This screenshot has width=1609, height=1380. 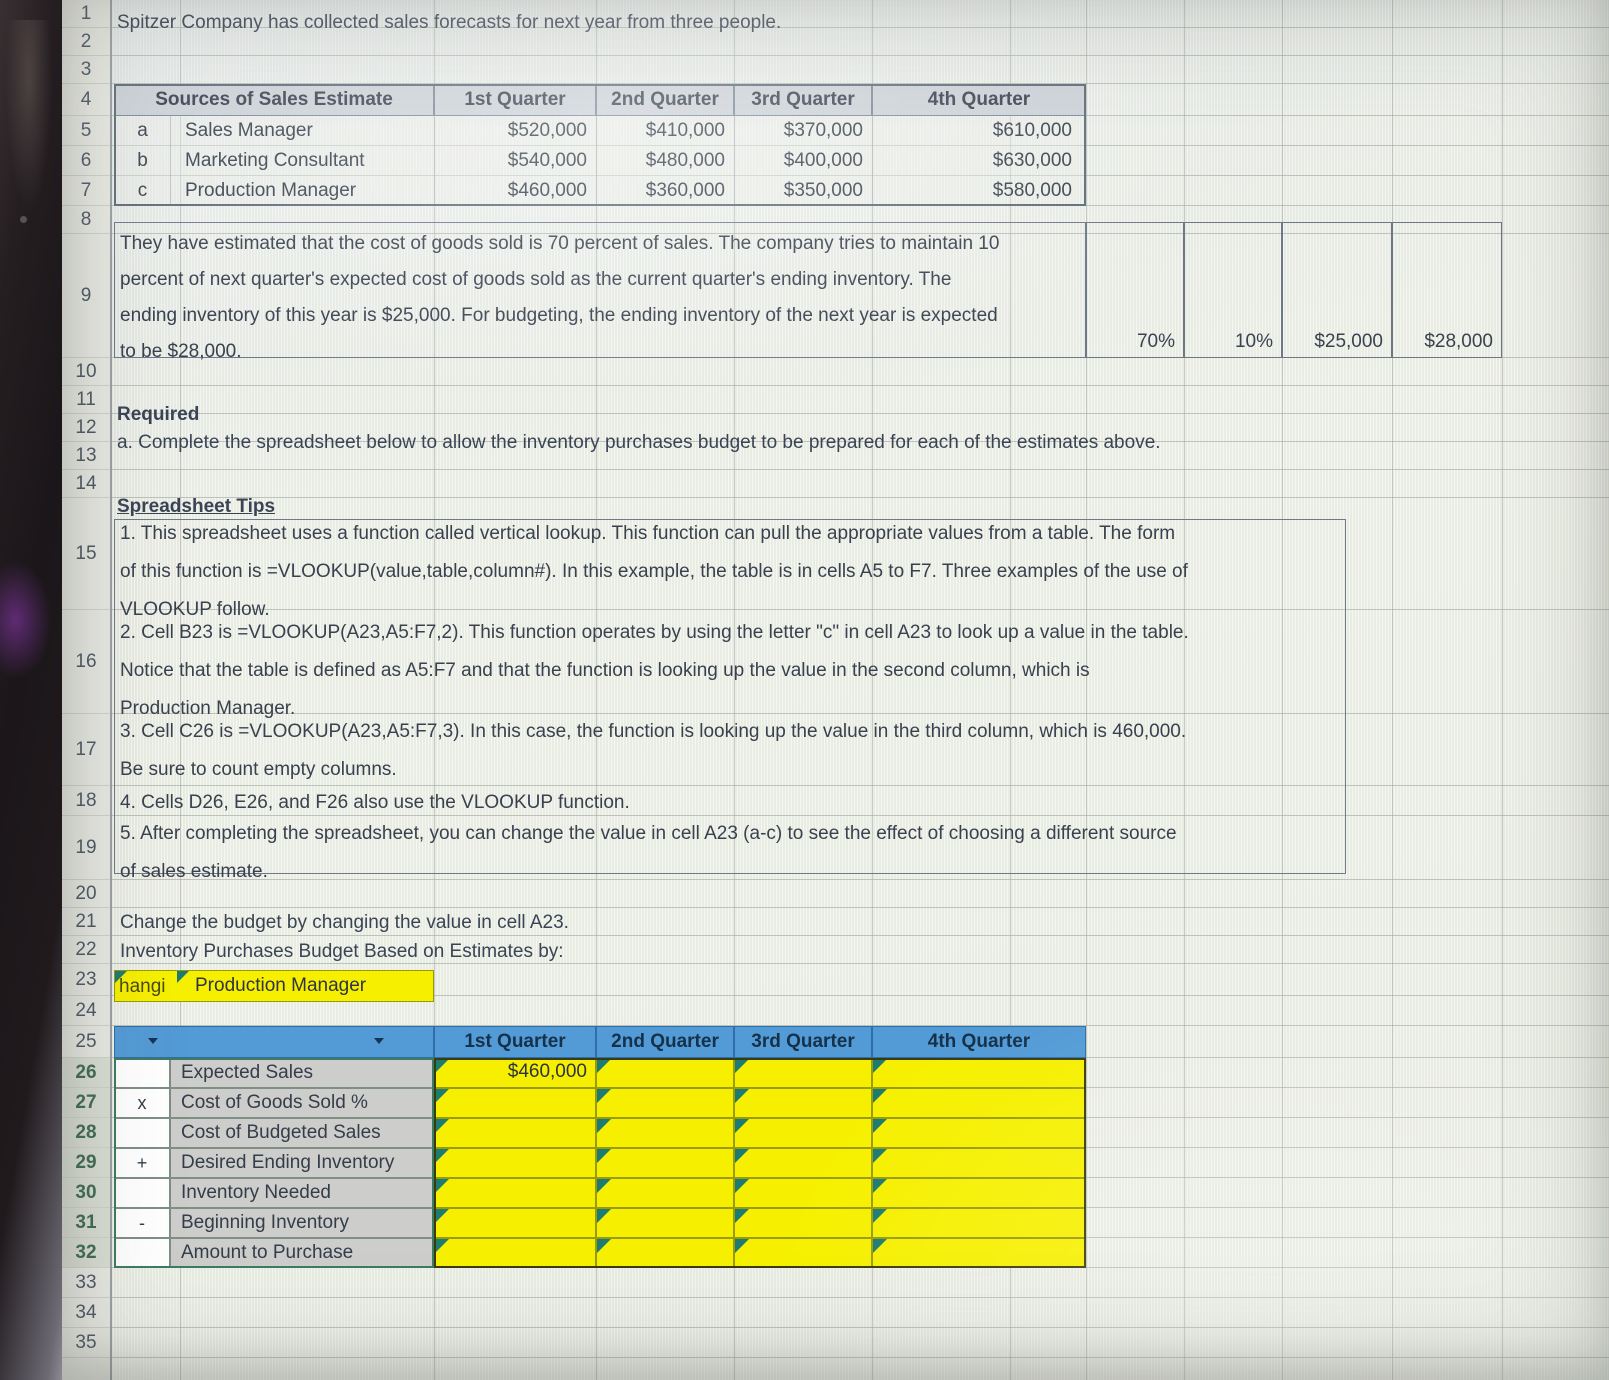 I want to click on row-header-23: 23, so click(x=86, y=980).